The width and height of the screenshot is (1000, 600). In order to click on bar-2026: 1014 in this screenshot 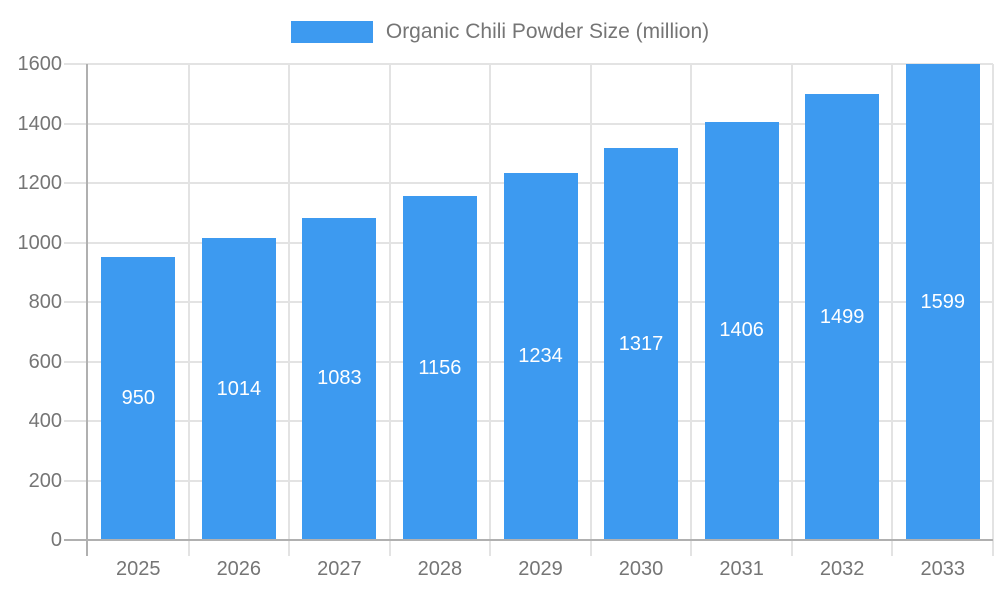, I will do `click(238, 389)`.